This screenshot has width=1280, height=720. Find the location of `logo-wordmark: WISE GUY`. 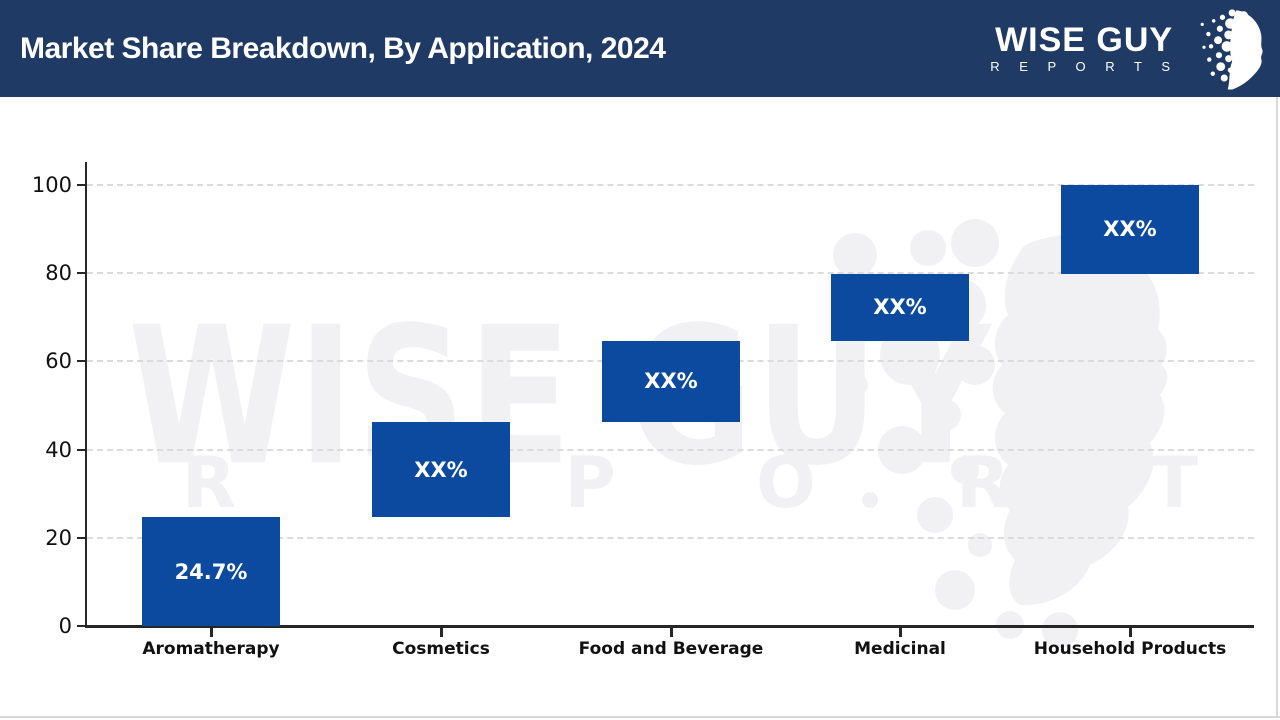

logo-wordmark: WISE GUY is located at coordinates (1084, 39).